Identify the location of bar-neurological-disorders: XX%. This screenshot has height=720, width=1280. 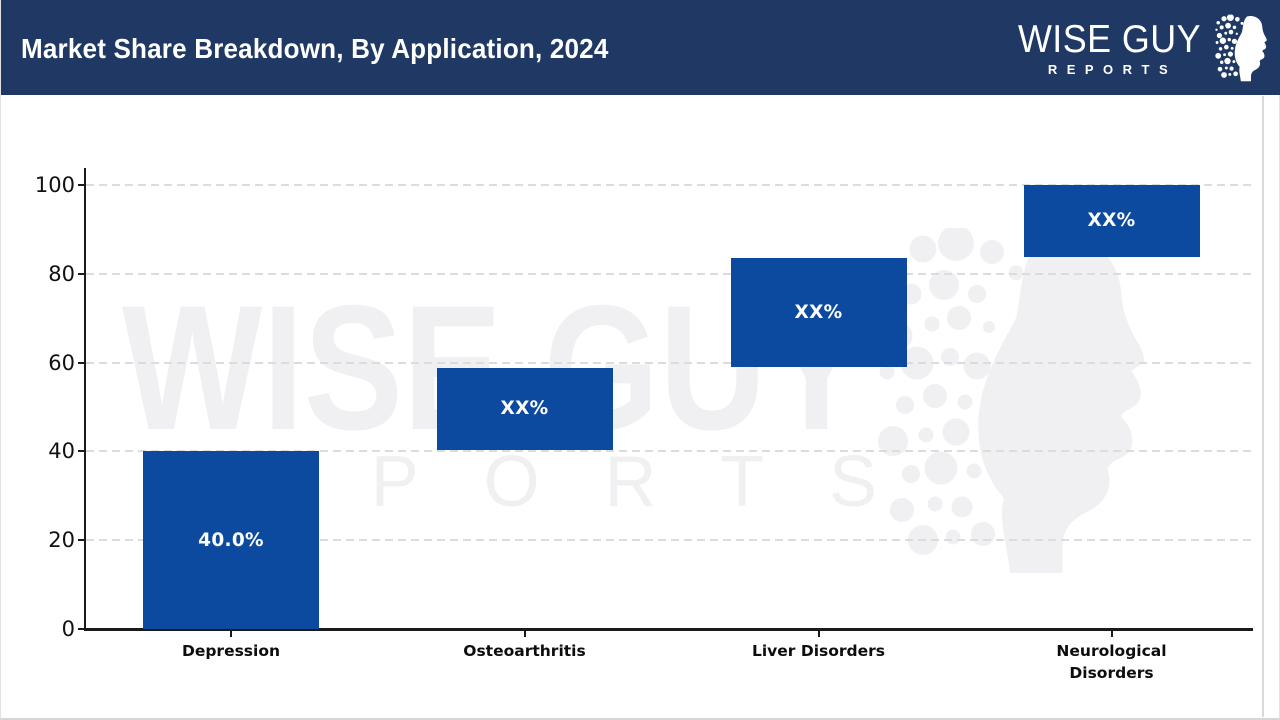
(1111, 221).